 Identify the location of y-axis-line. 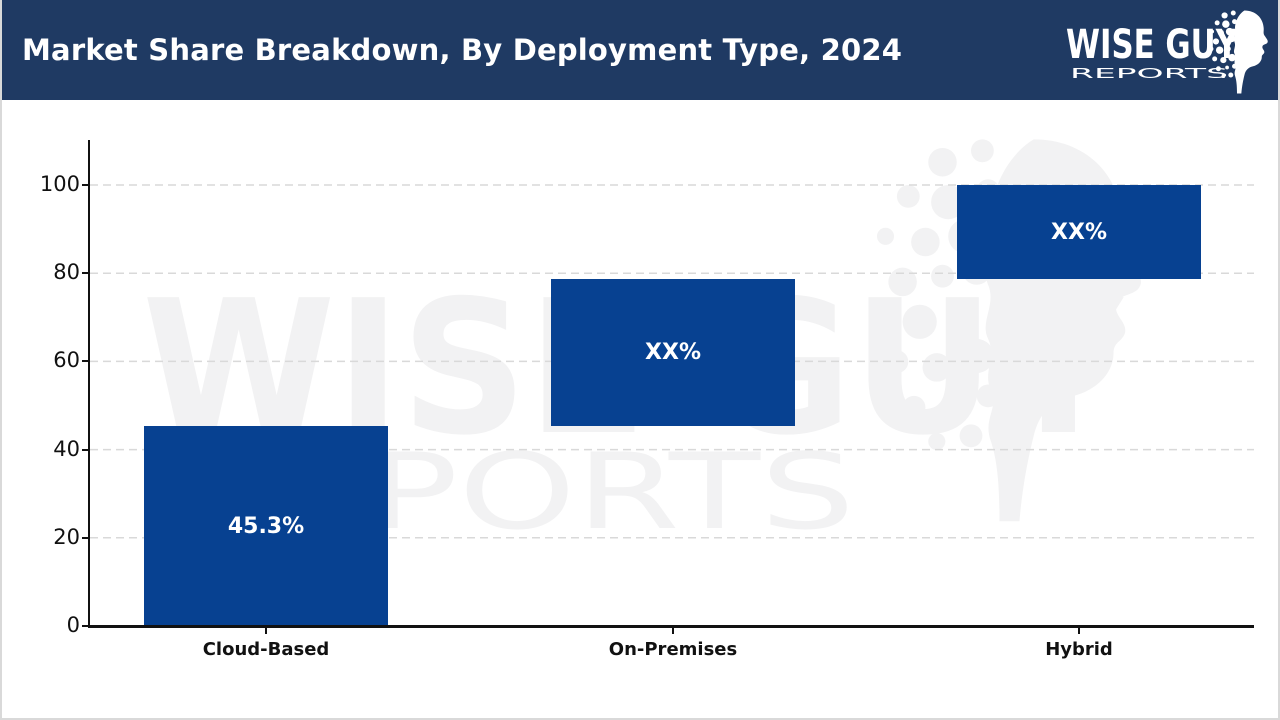
(89, 384).